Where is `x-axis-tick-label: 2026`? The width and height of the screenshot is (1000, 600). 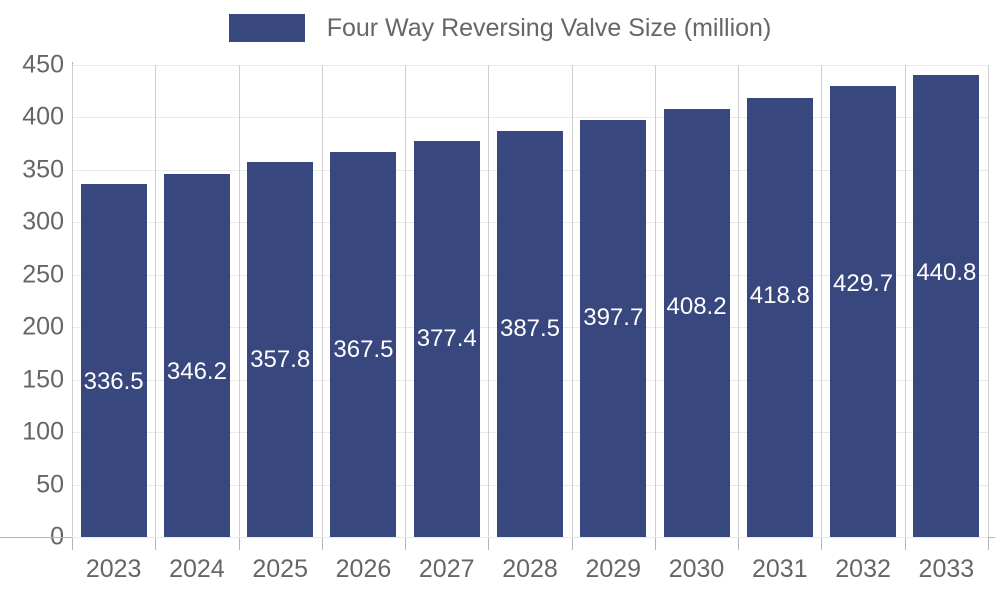 x-axis-tick-label: 2026 is located at coordinates (363, 569).